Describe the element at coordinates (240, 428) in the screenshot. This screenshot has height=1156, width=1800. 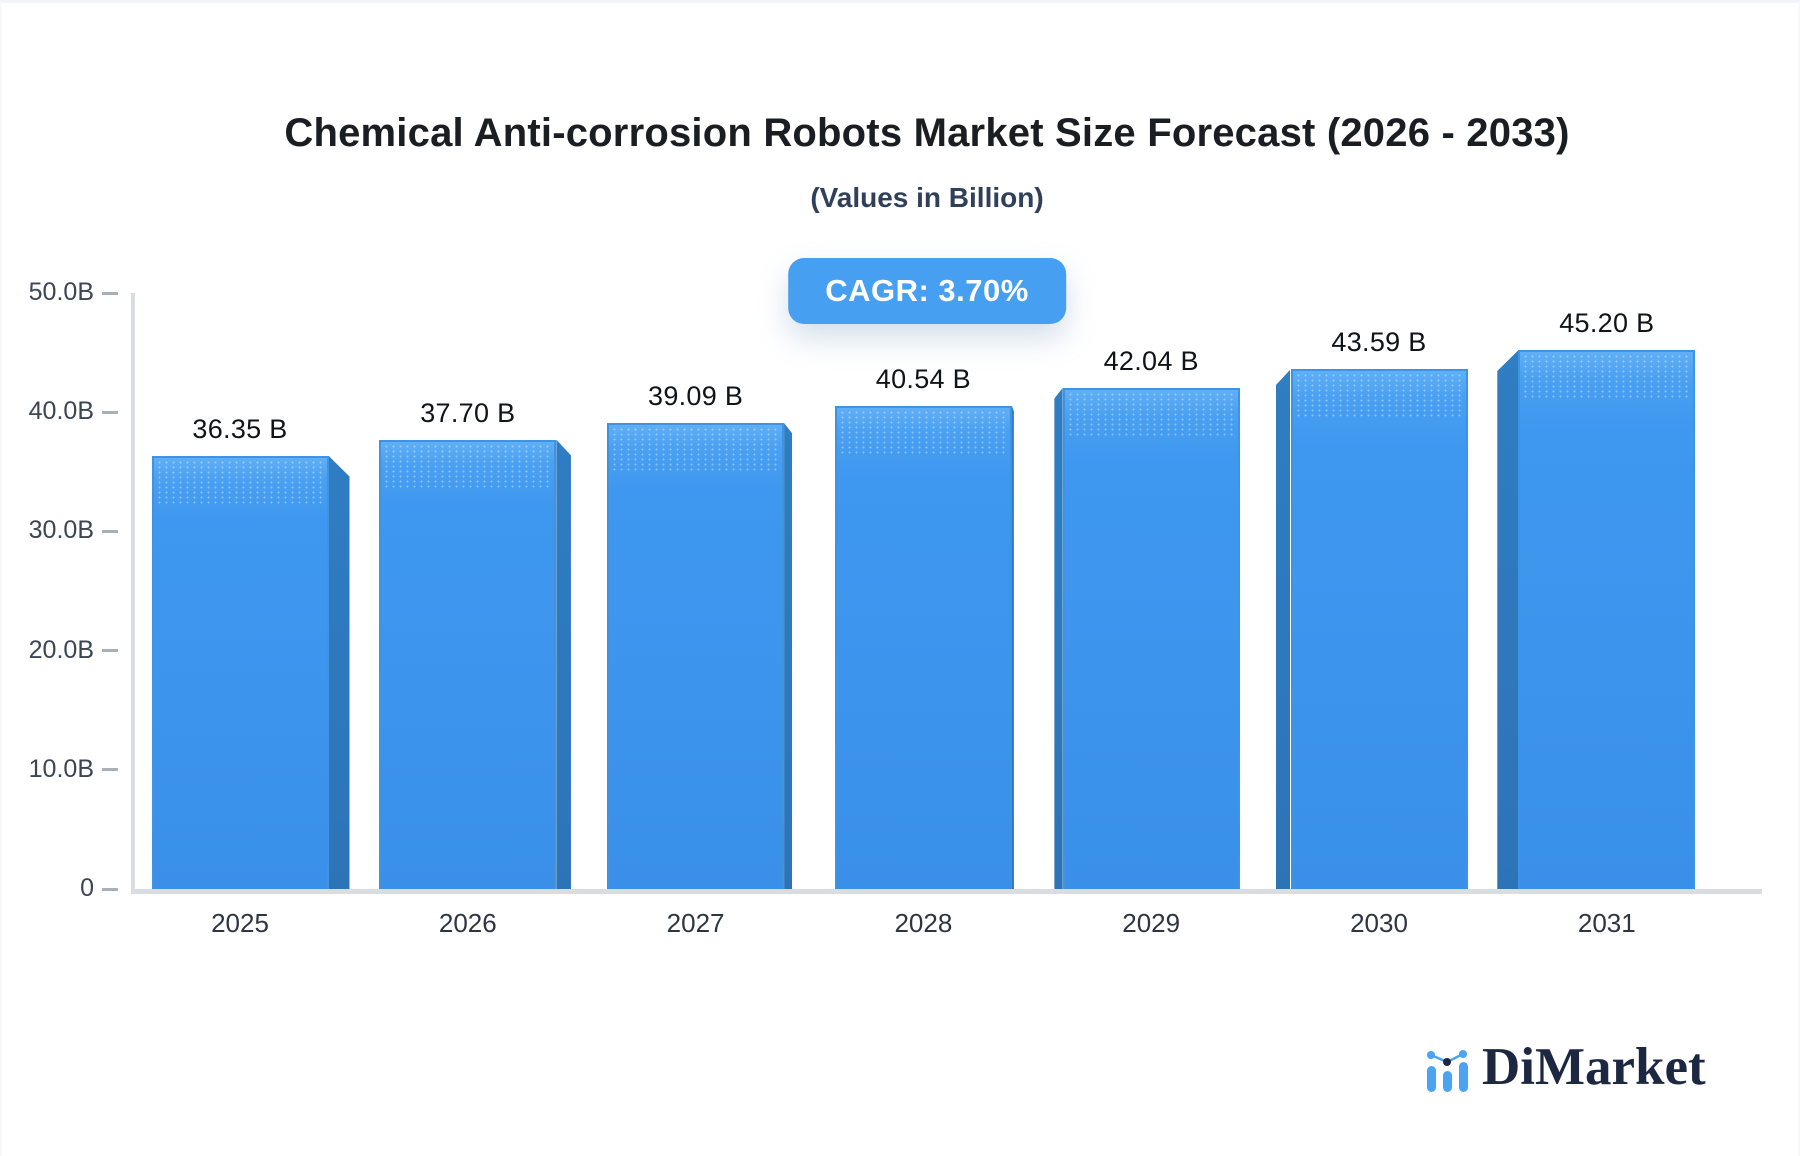
I see `bar-value-label: 36.35 B` at that location.